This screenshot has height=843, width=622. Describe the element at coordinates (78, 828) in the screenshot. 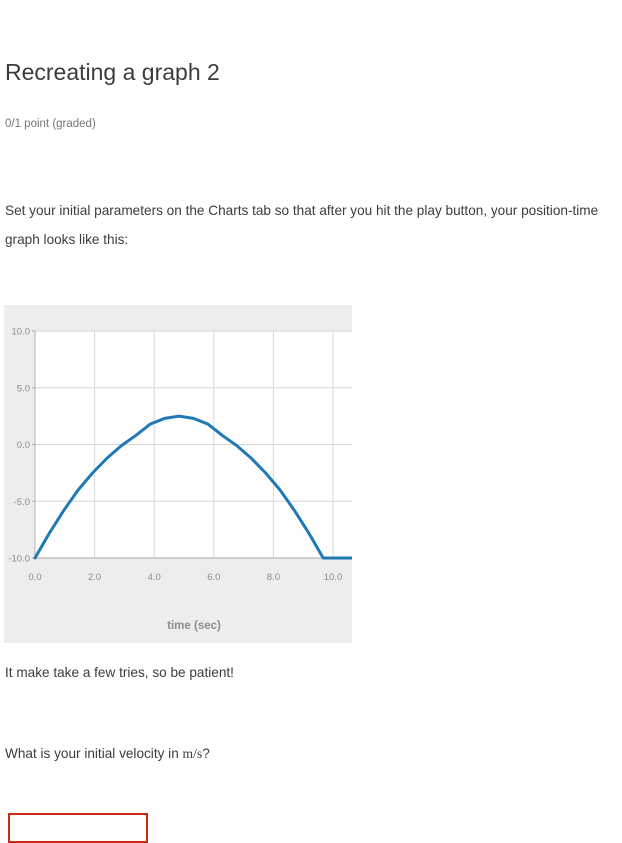

I see `answer-input` at that location.